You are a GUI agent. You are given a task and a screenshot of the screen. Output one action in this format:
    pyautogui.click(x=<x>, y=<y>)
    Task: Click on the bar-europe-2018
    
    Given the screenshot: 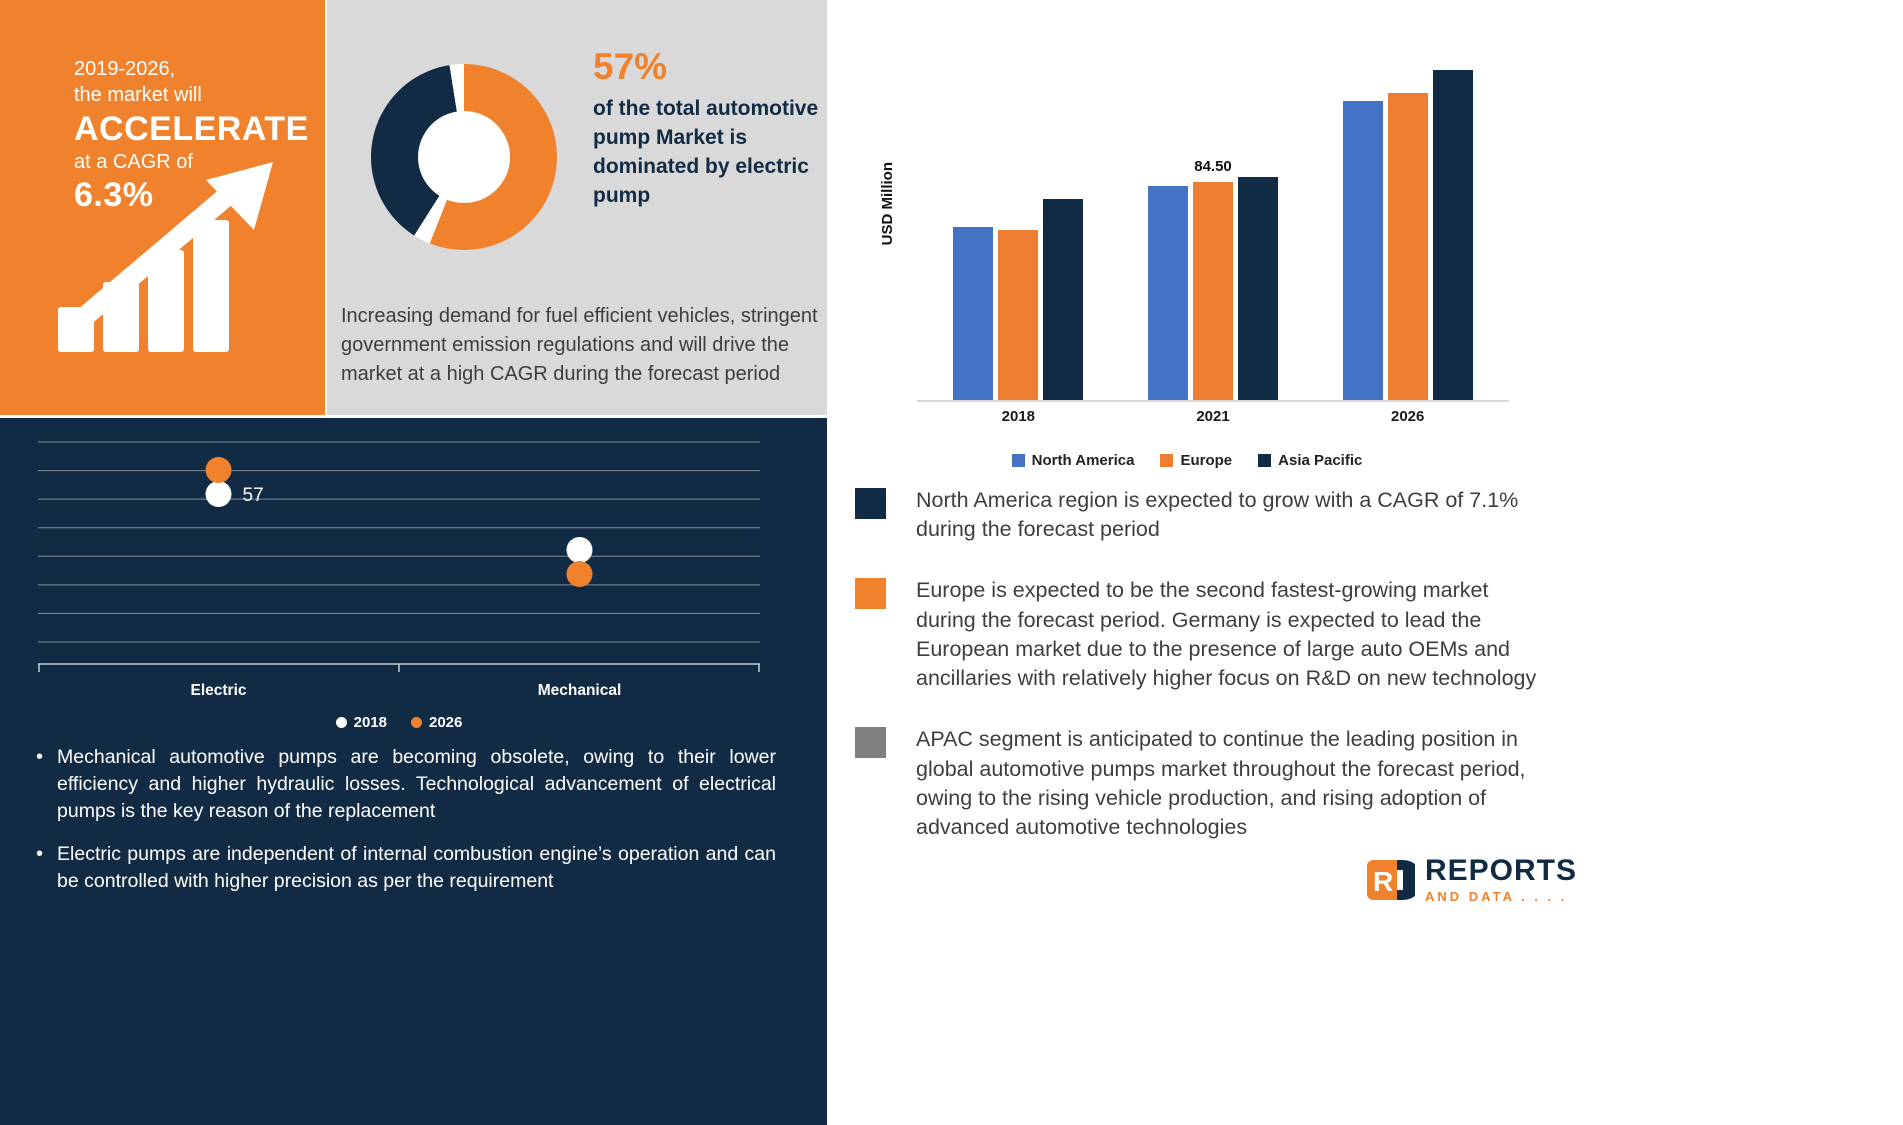 What is the action you would take?
    pyautogui.click(x=1018, y=315)
    